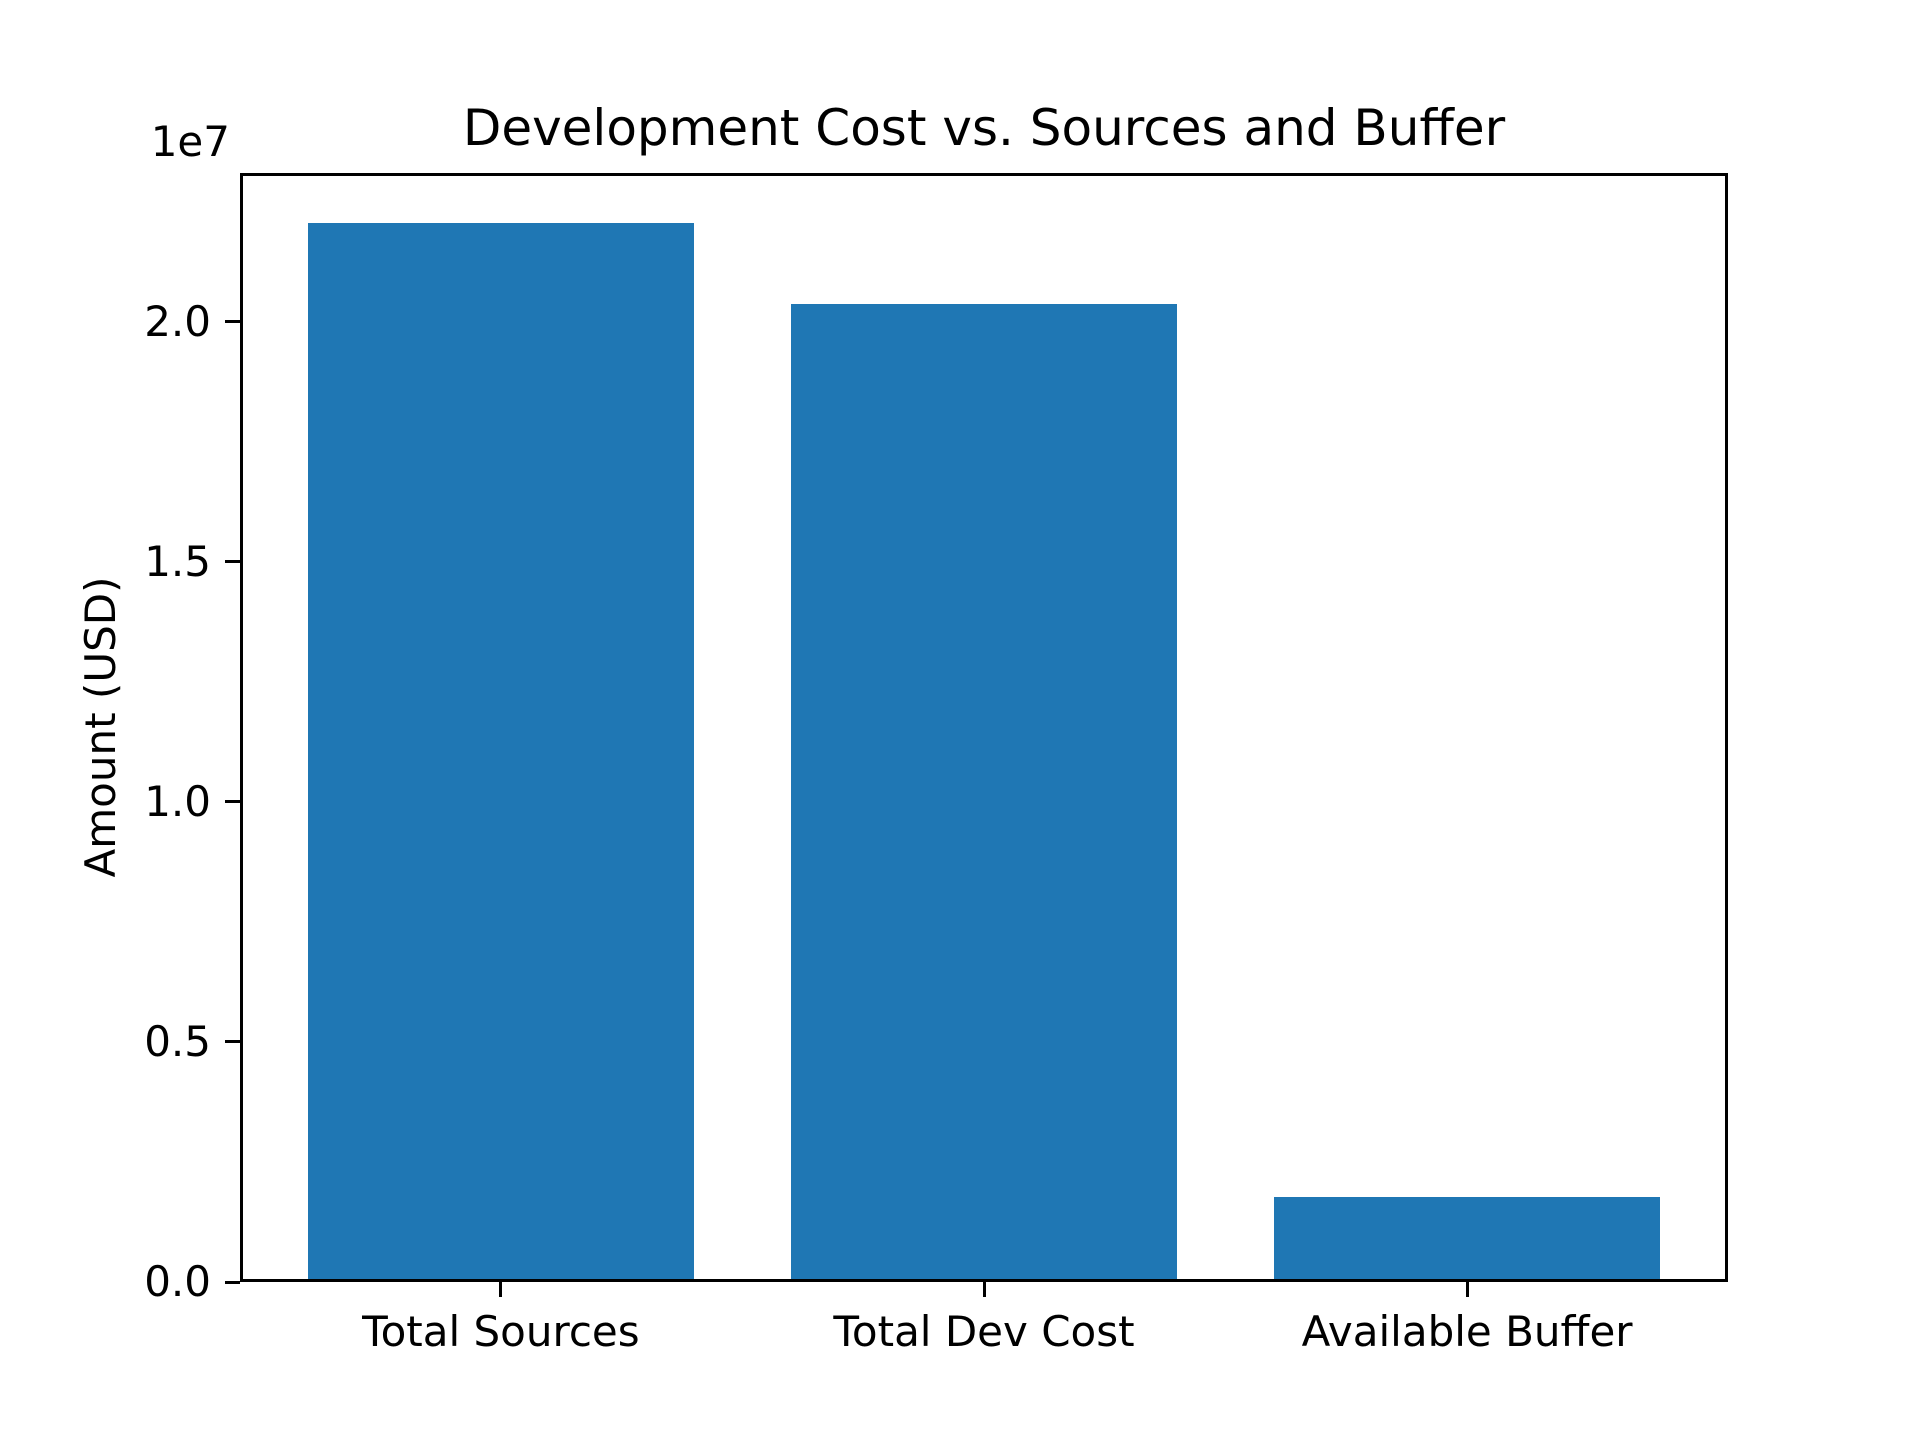 The width and height of the screenshot is (1920, 1440). I want to click on x-tick-label-total-dev-cost: Total Dev Cost, so click(984, 1331).